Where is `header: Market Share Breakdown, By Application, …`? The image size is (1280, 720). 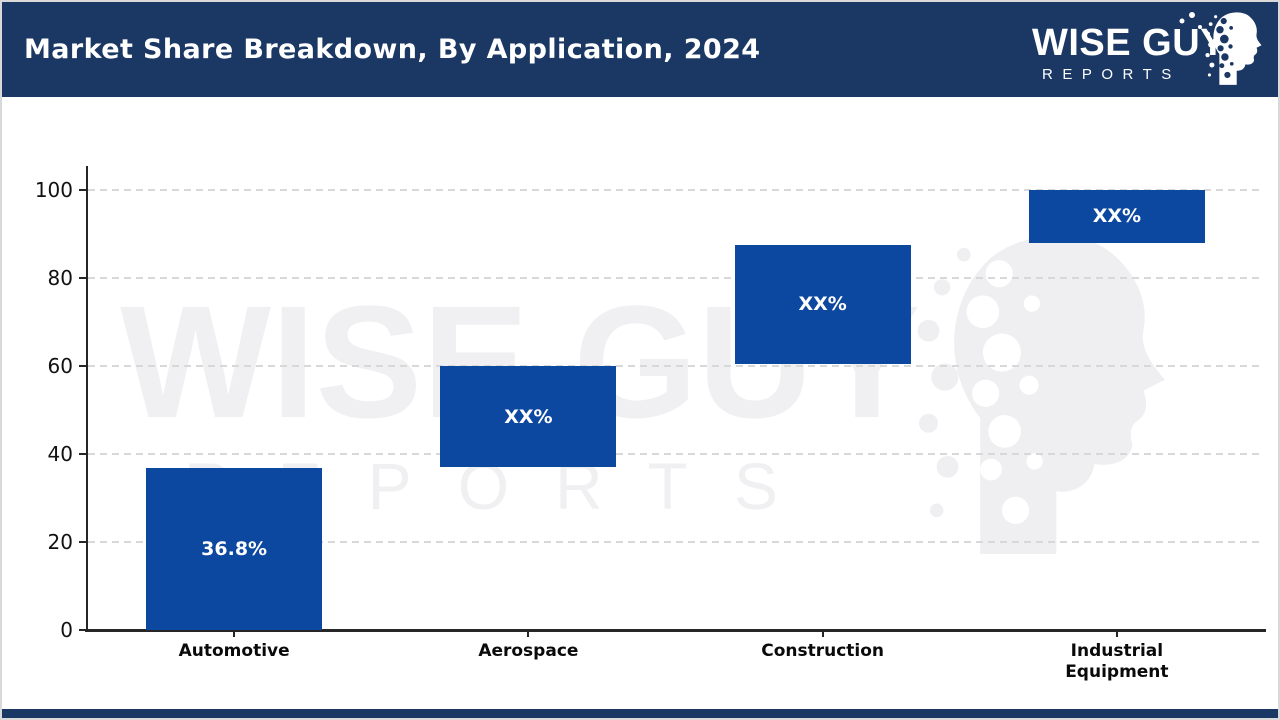 header: Market Share Breakdown, By Application, … is located at coordinates (640, 49).